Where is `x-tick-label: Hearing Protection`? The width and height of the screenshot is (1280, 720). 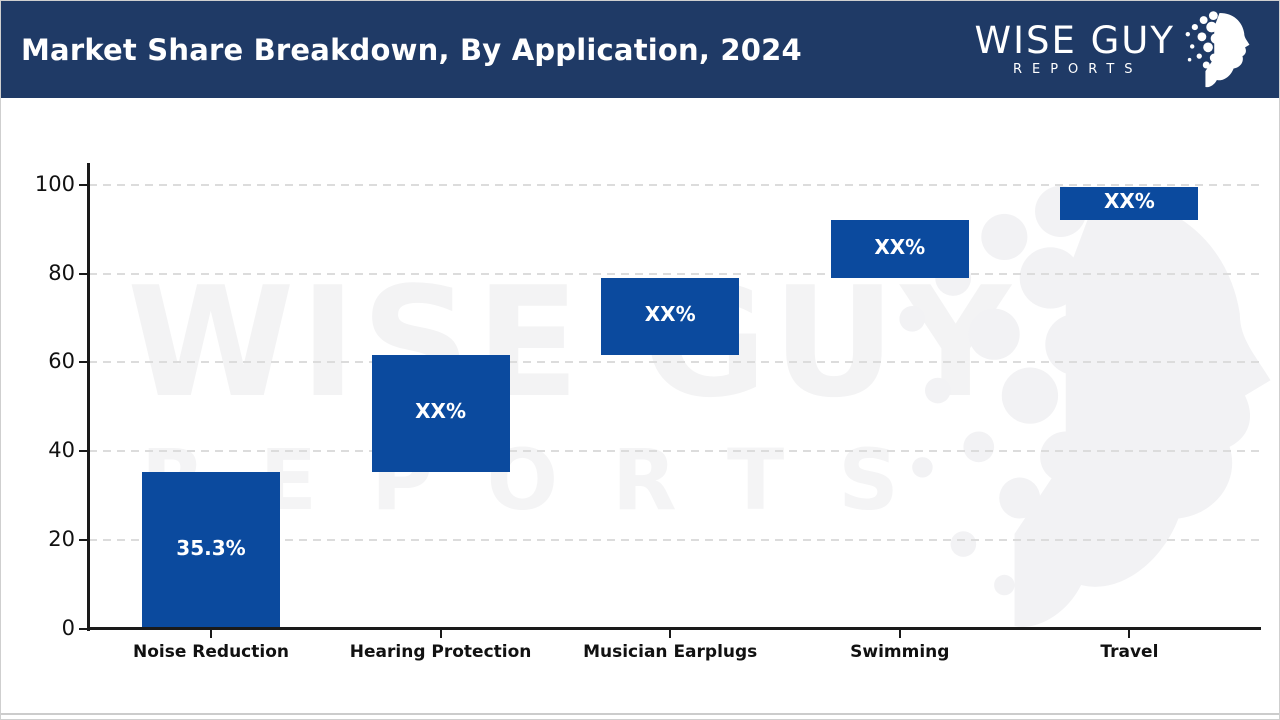 x-tick-label: Hearing Protection is located at coordinates (440, 652).